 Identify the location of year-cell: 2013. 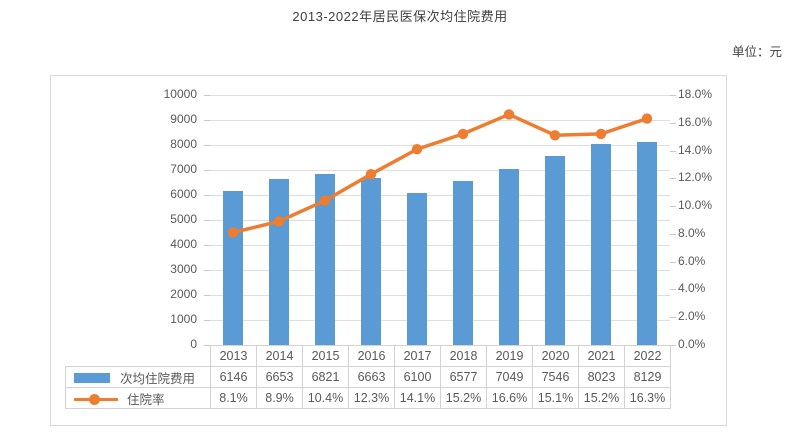
(233, 356).